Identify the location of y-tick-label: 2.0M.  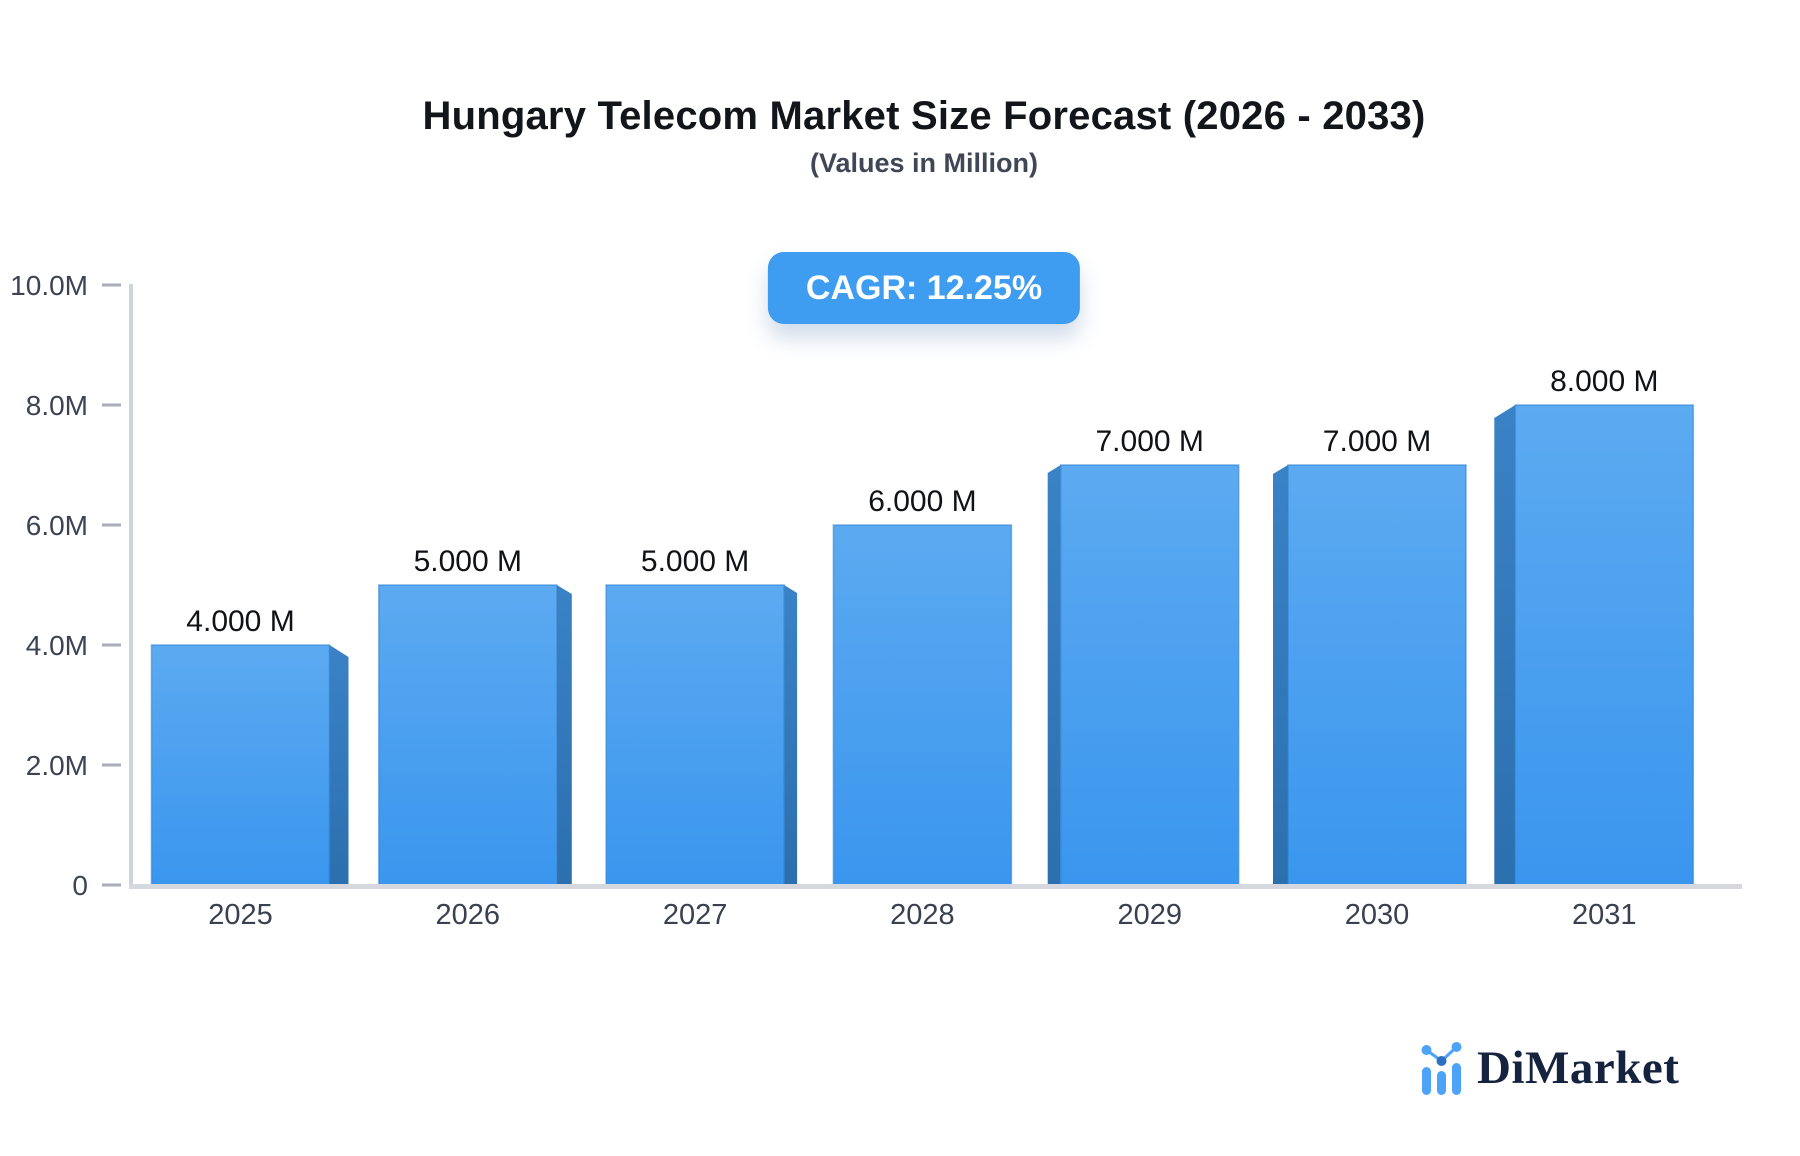
(57, 765).